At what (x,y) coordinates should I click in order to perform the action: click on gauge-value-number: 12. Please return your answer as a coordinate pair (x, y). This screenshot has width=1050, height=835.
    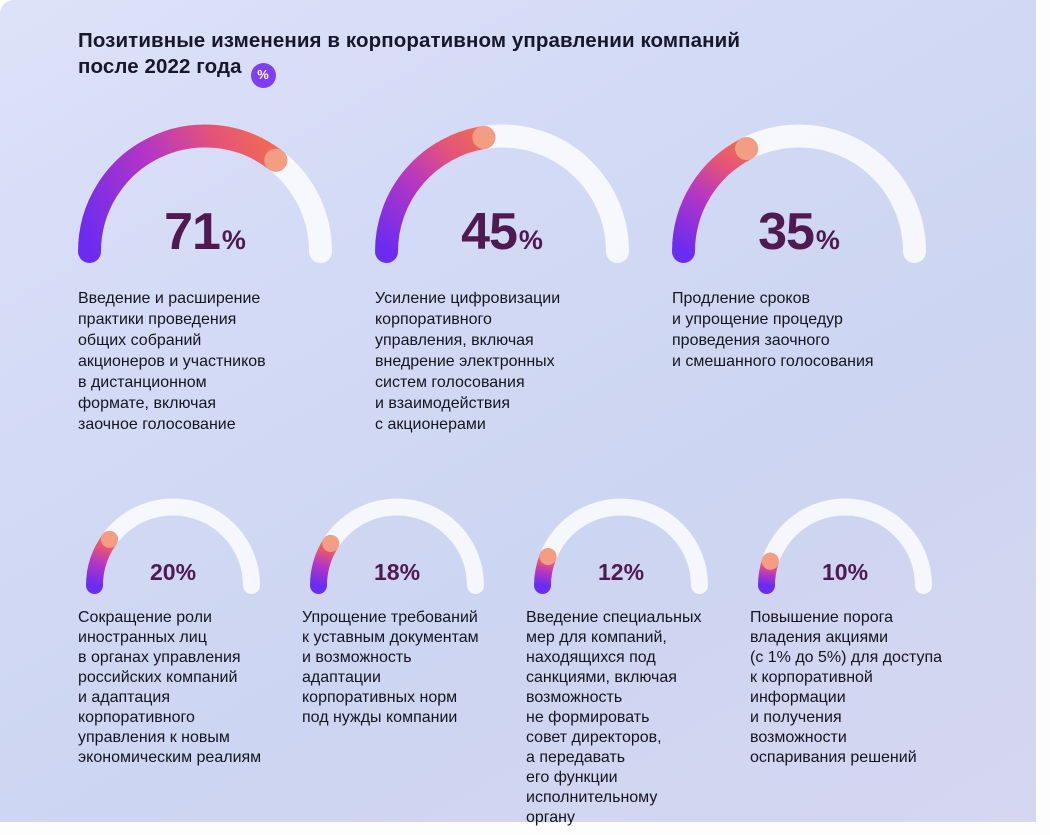
    Looking at the image, I should click on (610, 571).